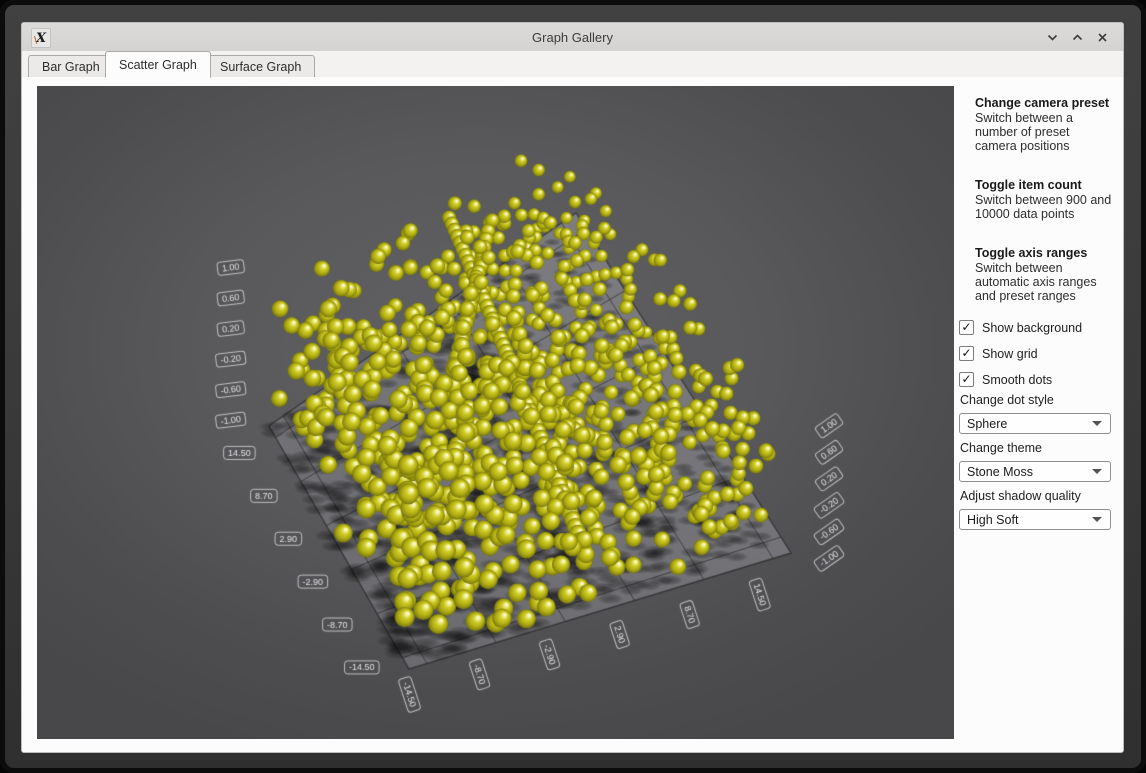 The image size is (1146, 773). Describe the element at coordinates (1001, 448) in the screenshot. I see `theme-label: Change theme` at that location.